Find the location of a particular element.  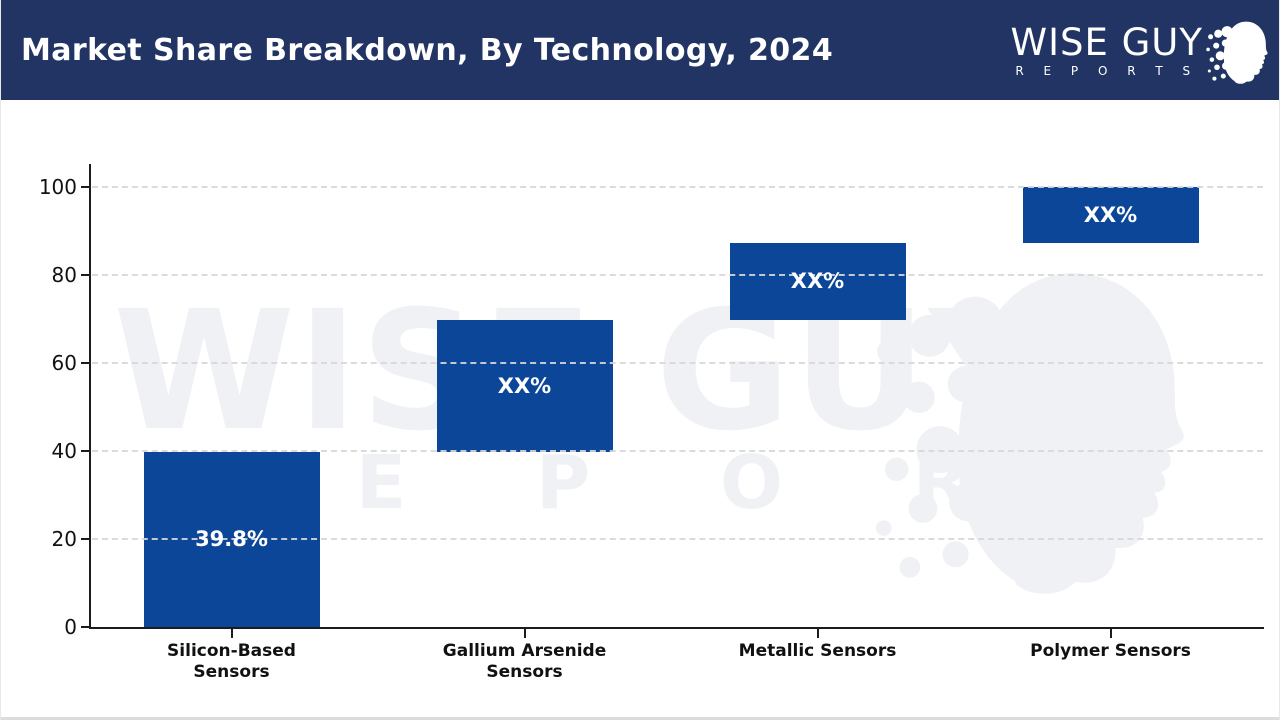

logo-wordmark: WISE GUY is located at coordinates (1106, 42).